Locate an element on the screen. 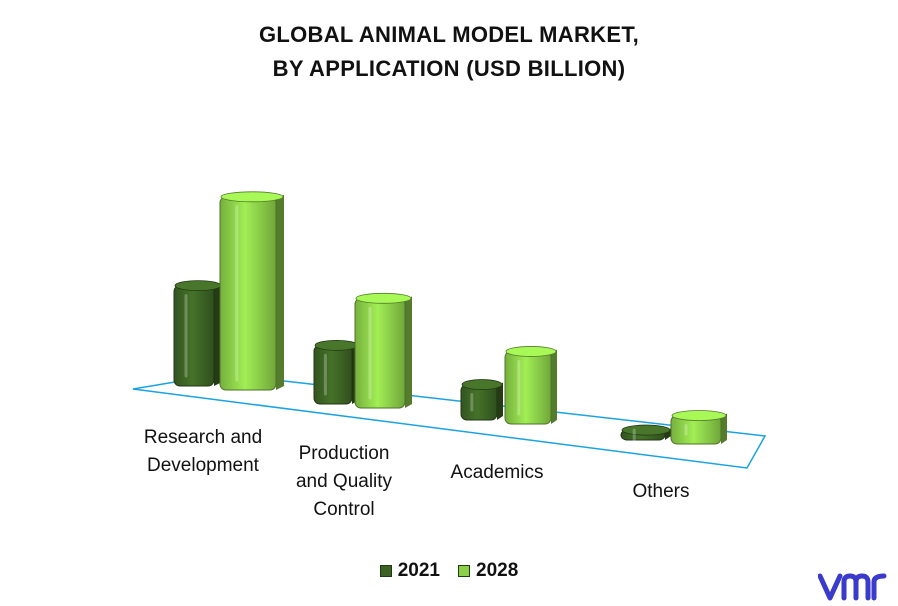 The height and width of the screenshot is (606, 898). category-label-line: Research and is located at coordinates (203, 437).